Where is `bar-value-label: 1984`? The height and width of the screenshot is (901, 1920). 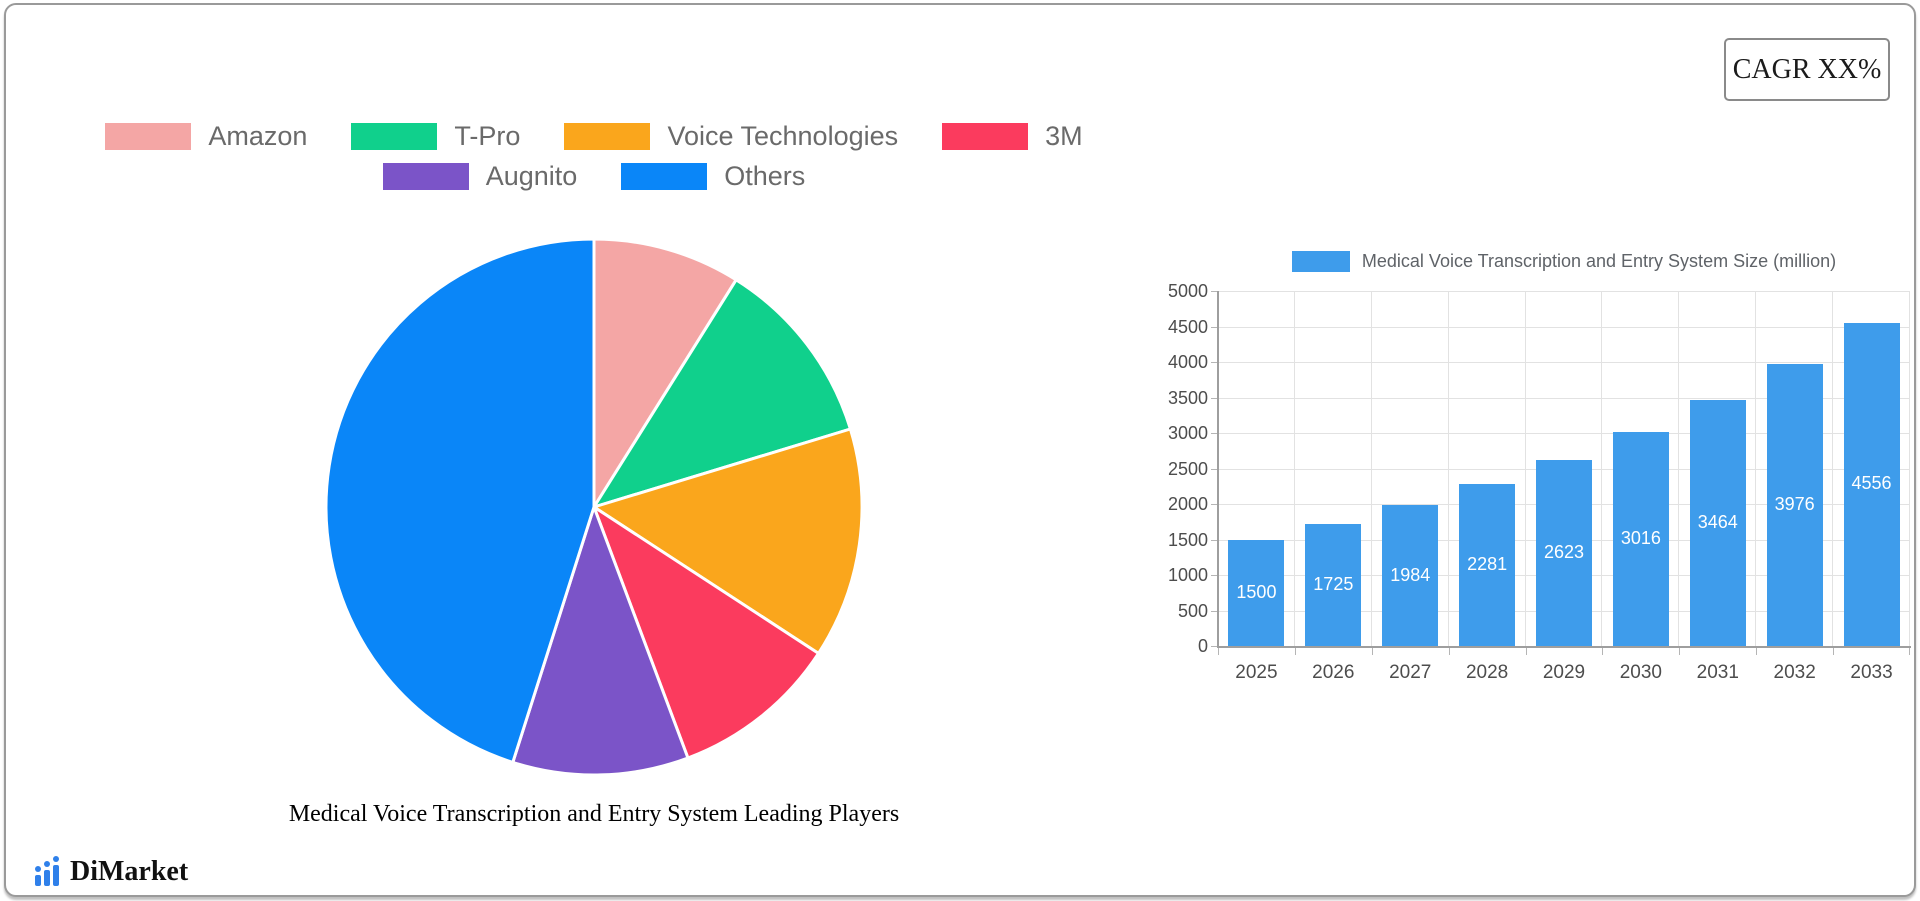
bar-value-label: 1984 is located at coordinates (1410, 574).